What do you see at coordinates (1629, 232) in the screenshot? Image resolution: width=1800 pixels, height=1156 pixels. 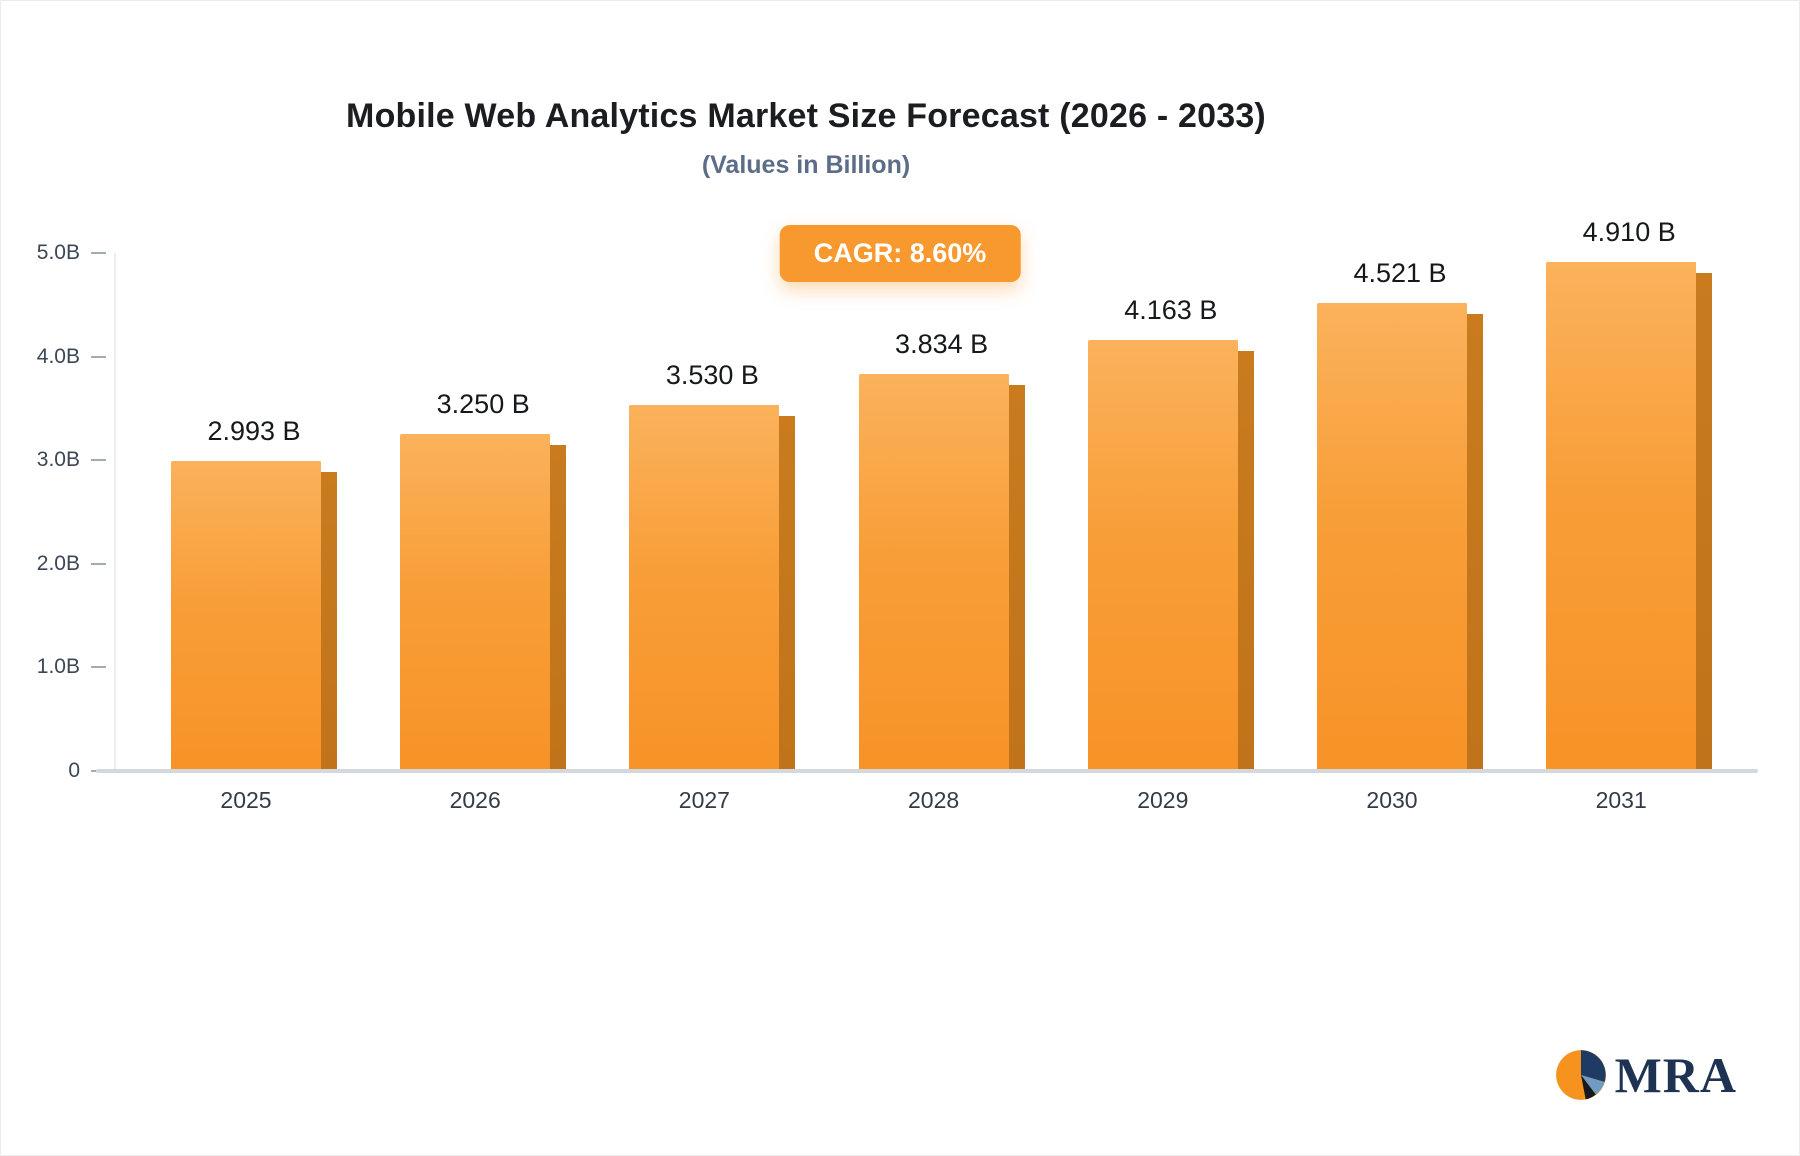 I see `bar-value-label: 4.910 B` at bounding box center [1629, 232].